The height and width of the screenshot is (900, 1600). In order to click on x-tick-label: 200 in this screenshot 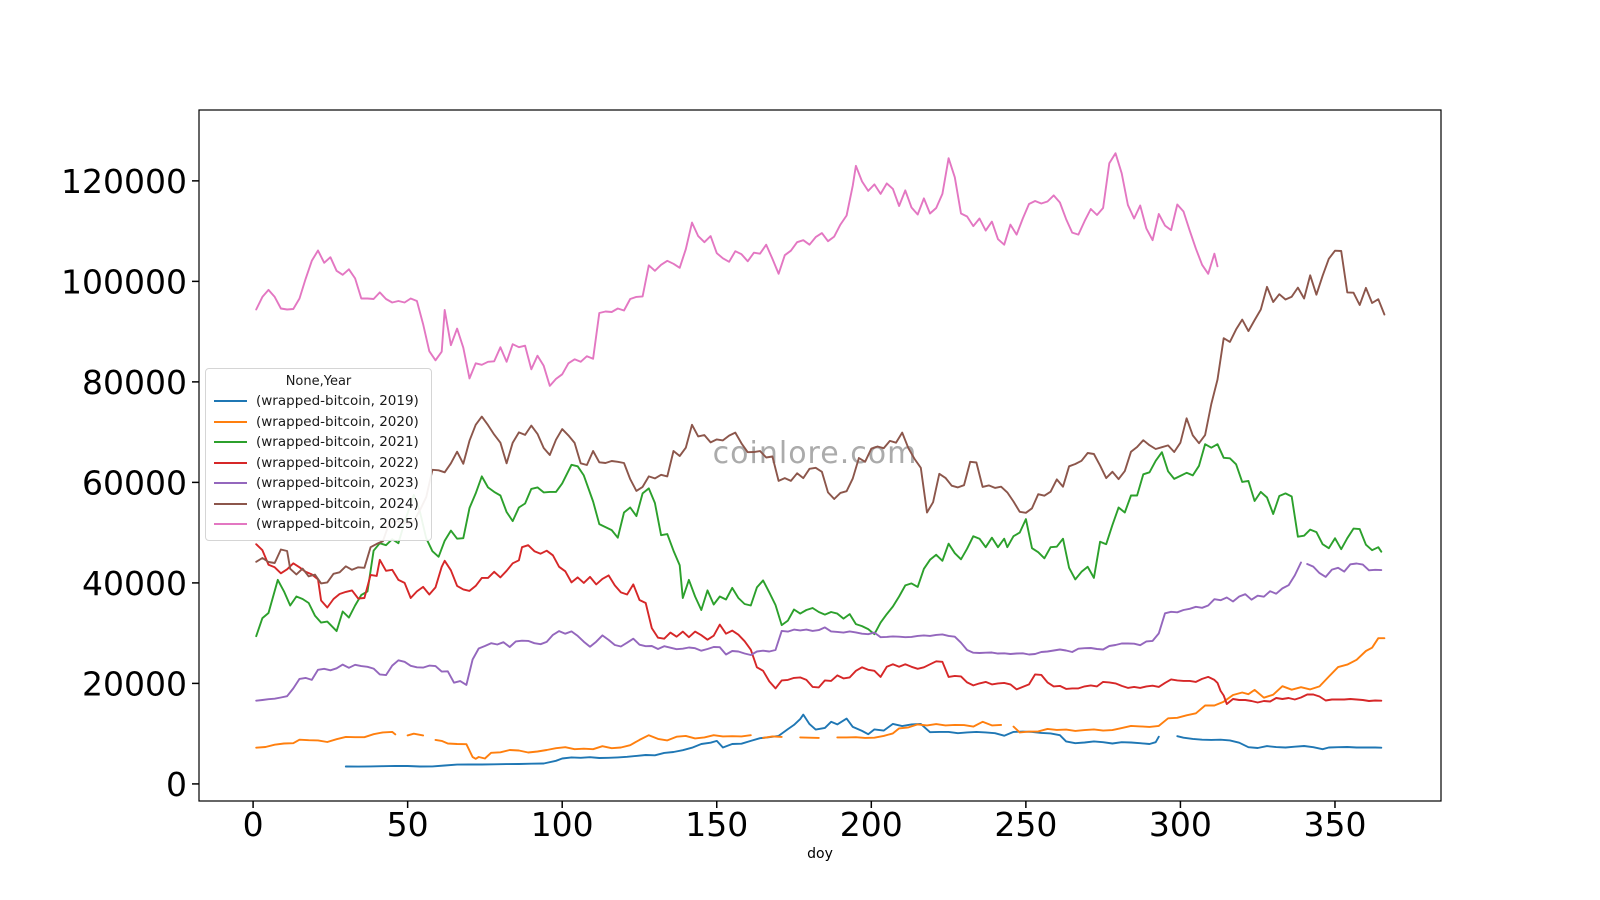, I will do `click(871, 824)`.